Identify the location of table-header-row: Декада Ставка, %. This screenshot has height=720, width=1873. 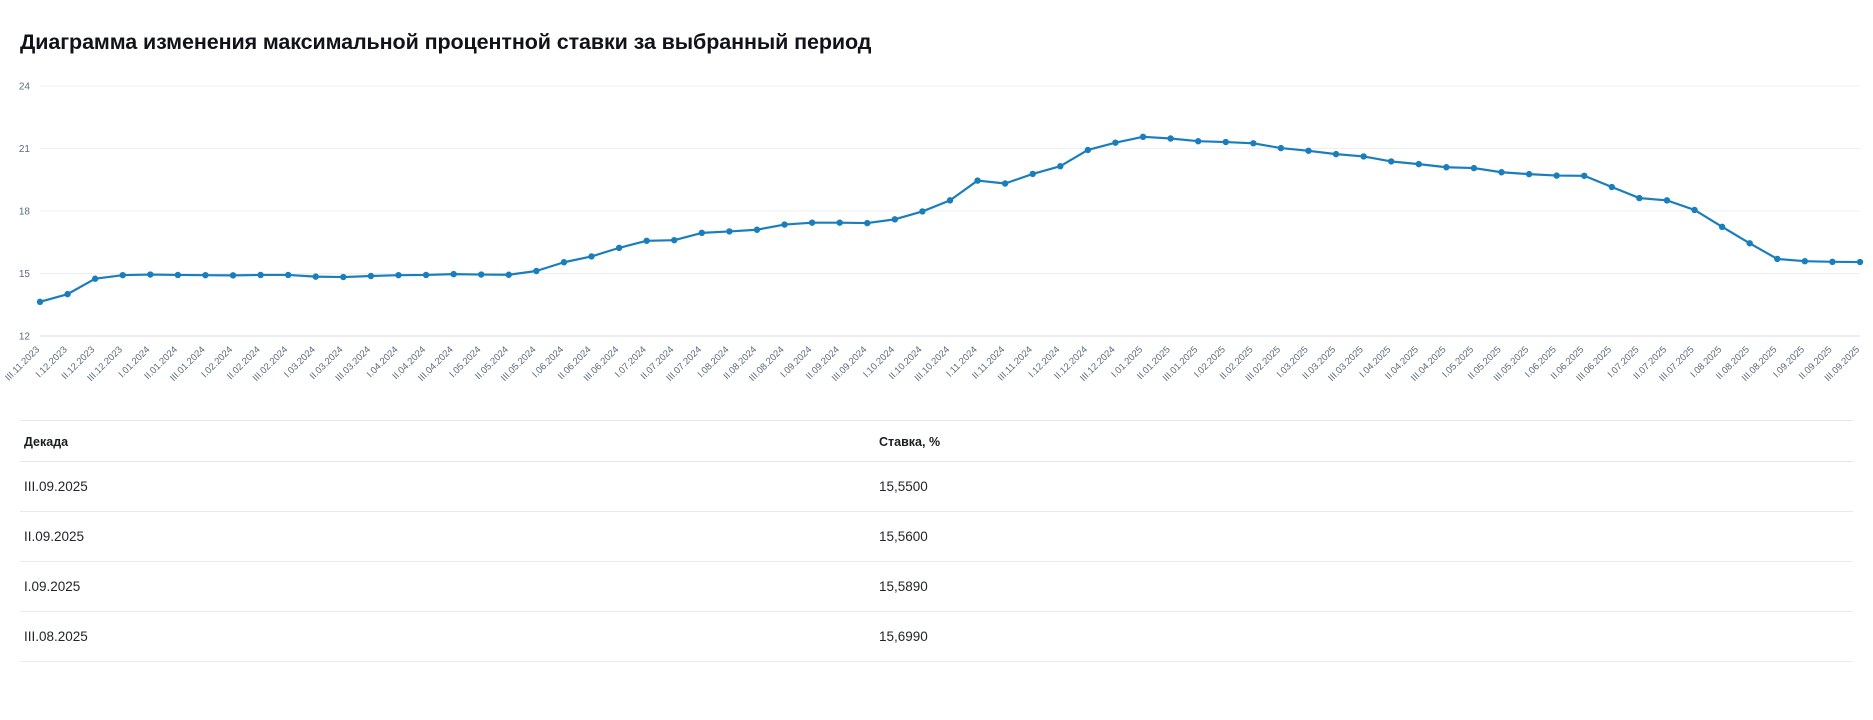
(936, 441).